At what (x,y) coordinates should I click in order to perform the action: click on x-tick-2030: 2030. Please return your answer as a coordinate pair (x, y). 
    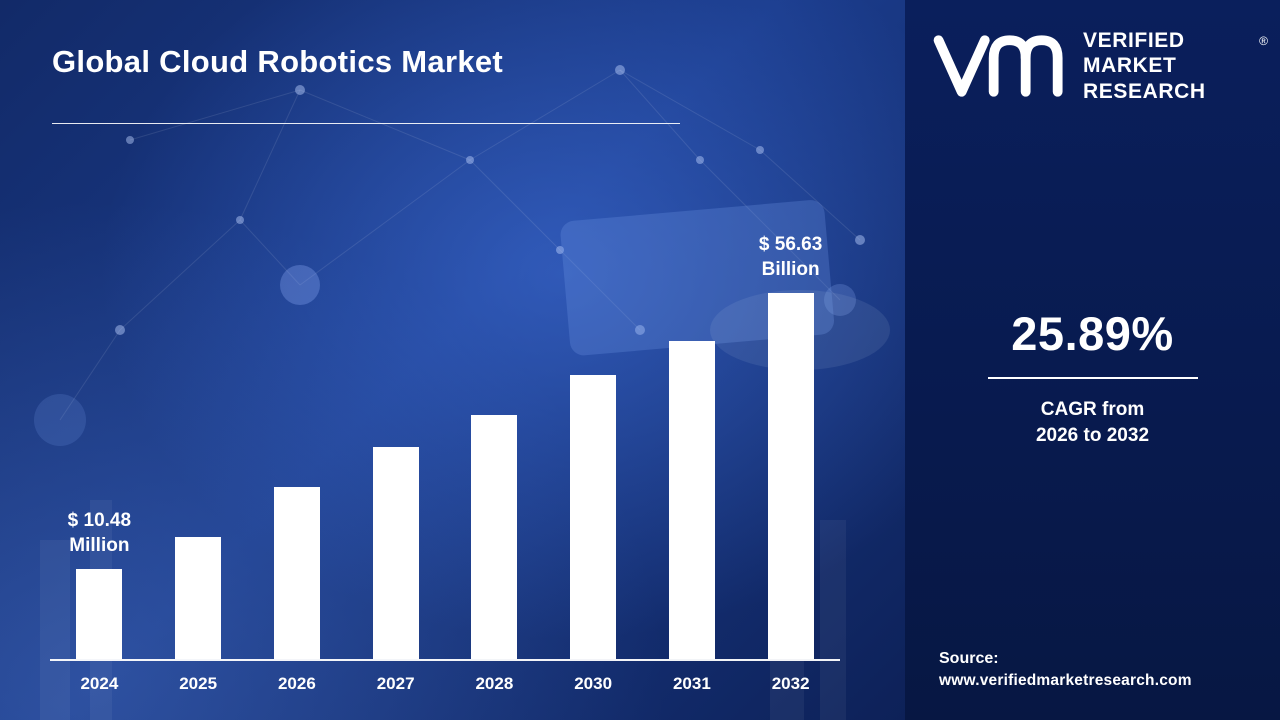
    Looking at the image, I should click on (593, 683).